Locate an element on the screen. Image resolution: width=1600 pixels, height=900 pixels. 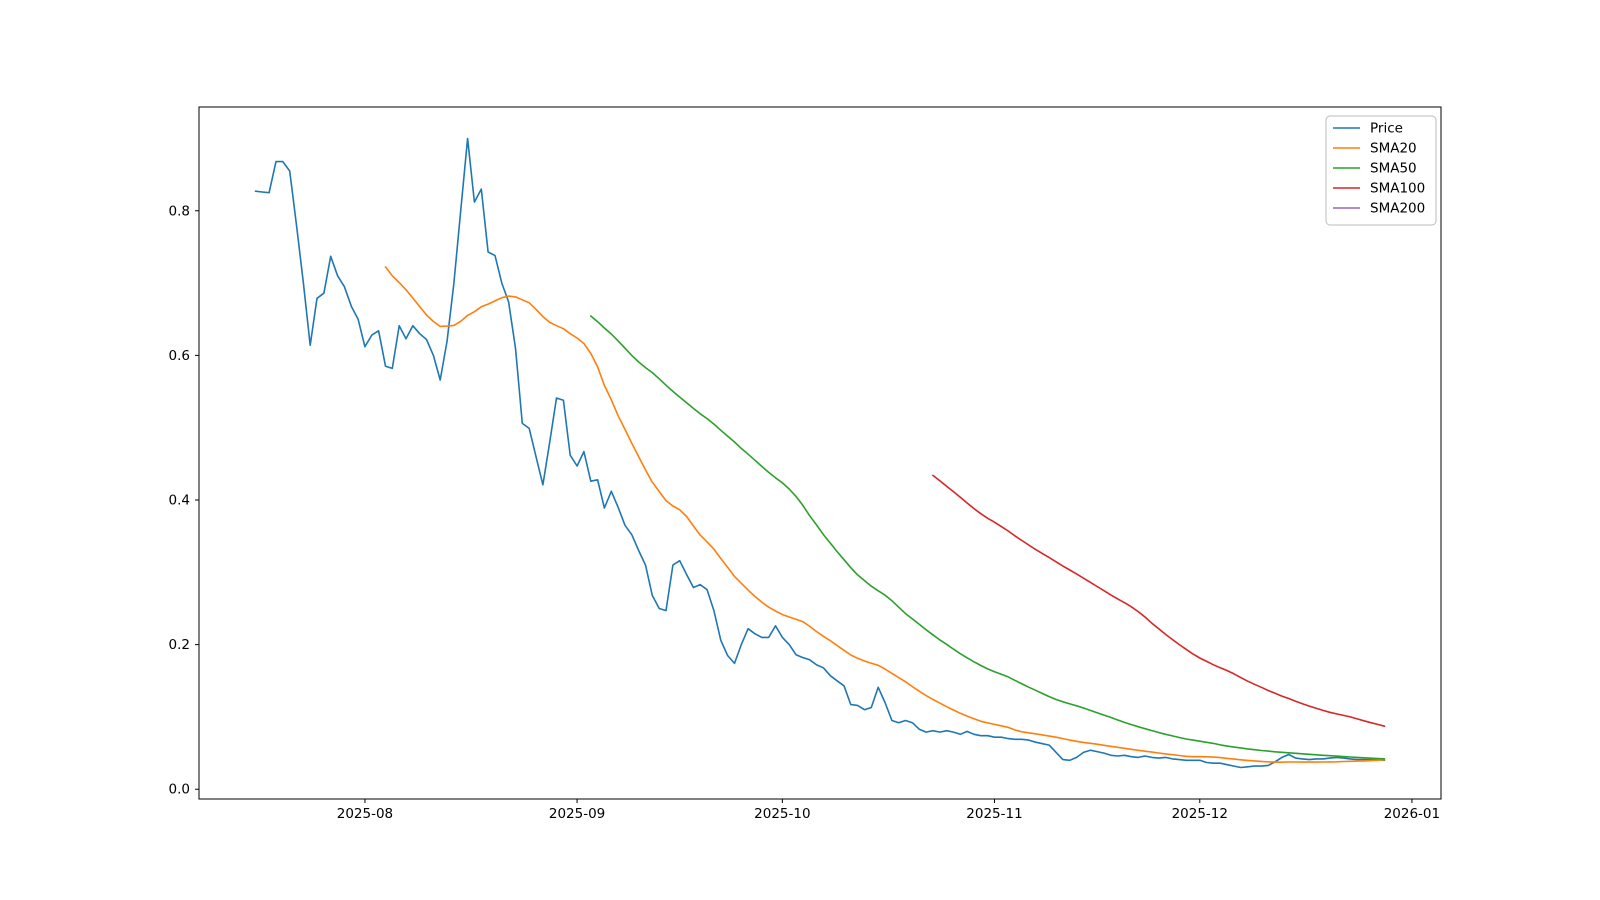
y-tick-label: 0.0 is located at coordinates (179, 790).